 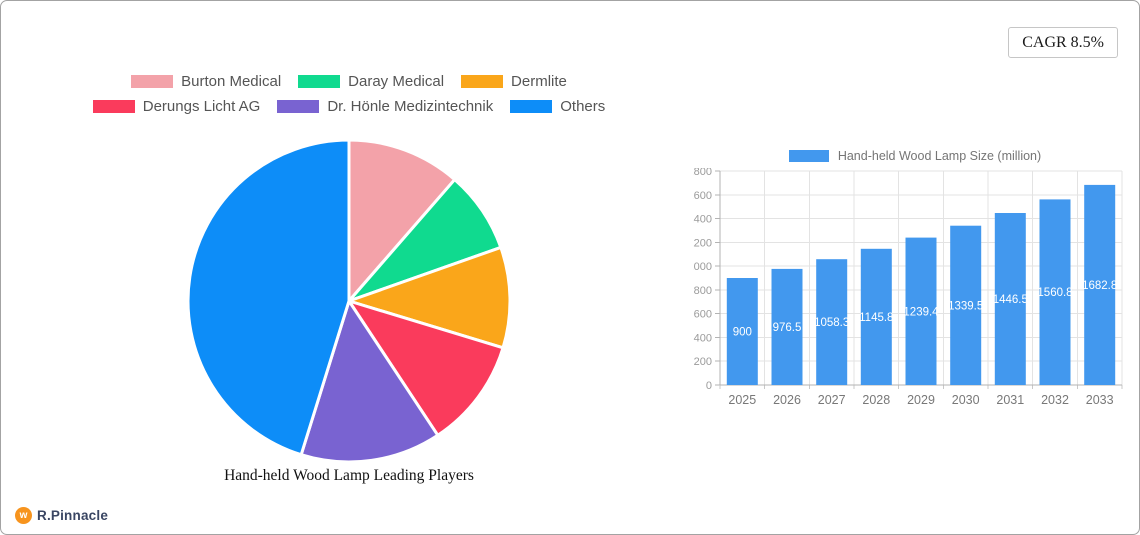 What do you see at coordinates (966, 400) in the screenshot?
I see `x-axis-category-label: 2030` at bounding box center [966, 400].